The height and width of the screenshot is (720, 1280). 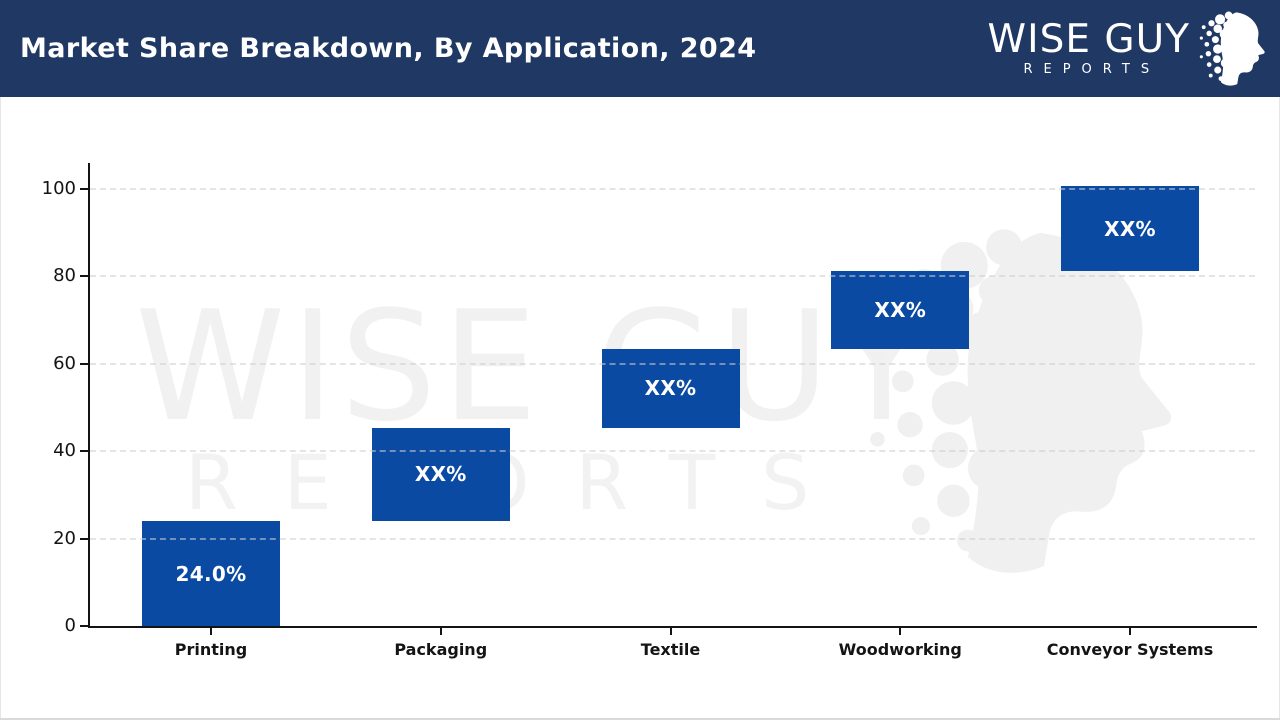 I want to click on page-edge-bottom, so click(x=640, y=719).